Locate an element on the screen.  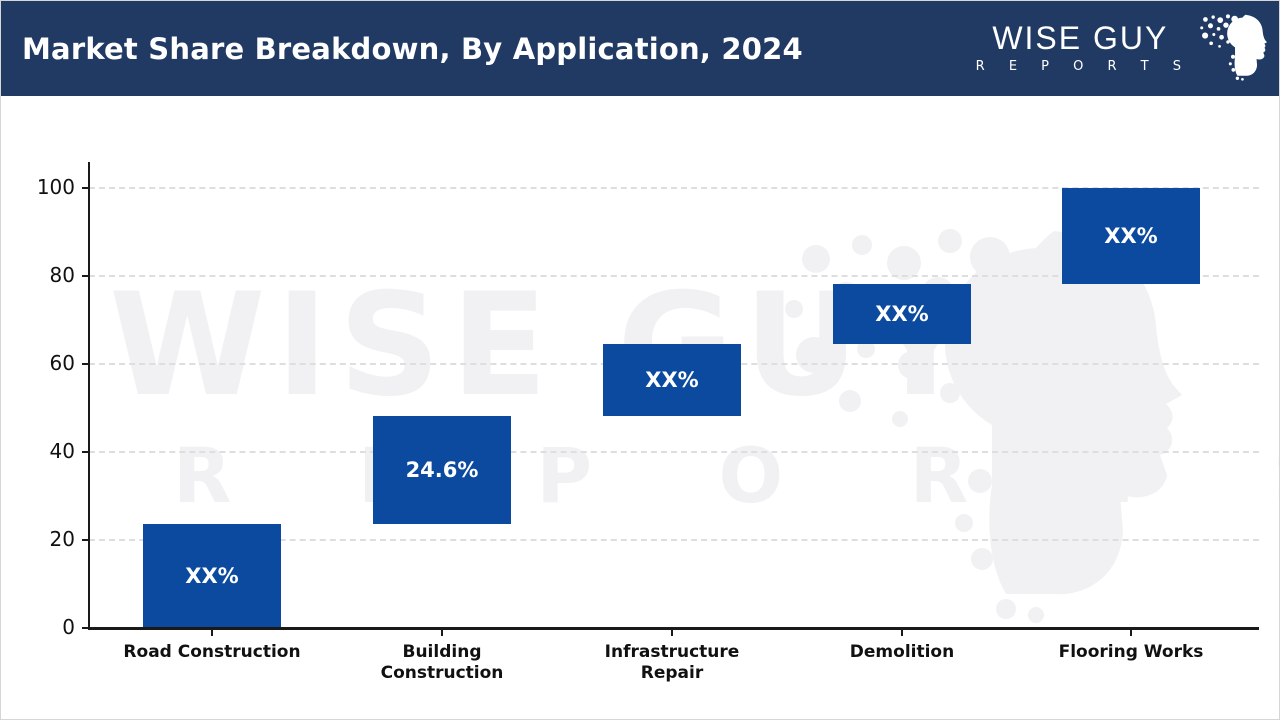
x-tick-mark-infrastructure-repair is located at coordinates (672, 632).